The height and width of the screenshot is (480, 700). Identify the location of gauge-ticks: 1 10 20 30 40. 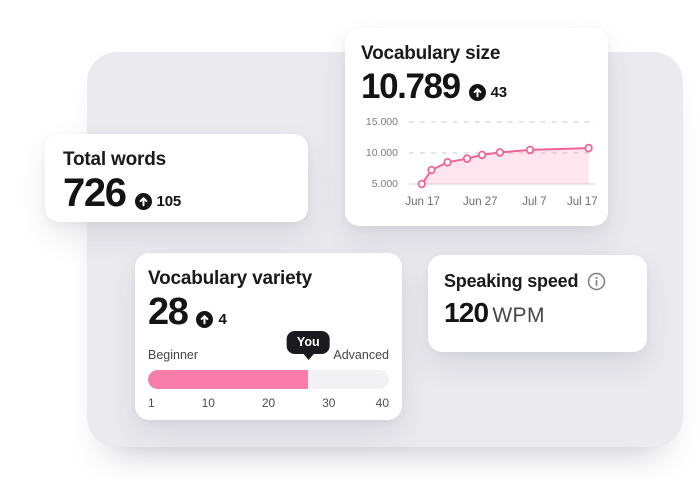
(268, 403).